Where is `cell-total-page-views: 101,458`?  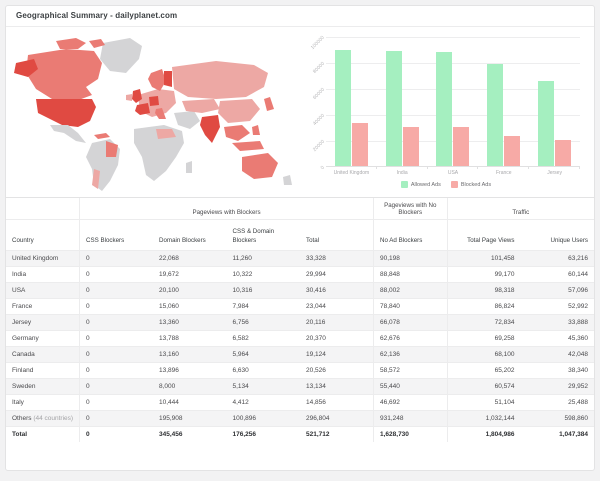 cell-total-page-views: 101,458 is located at coordinates (483, 258).